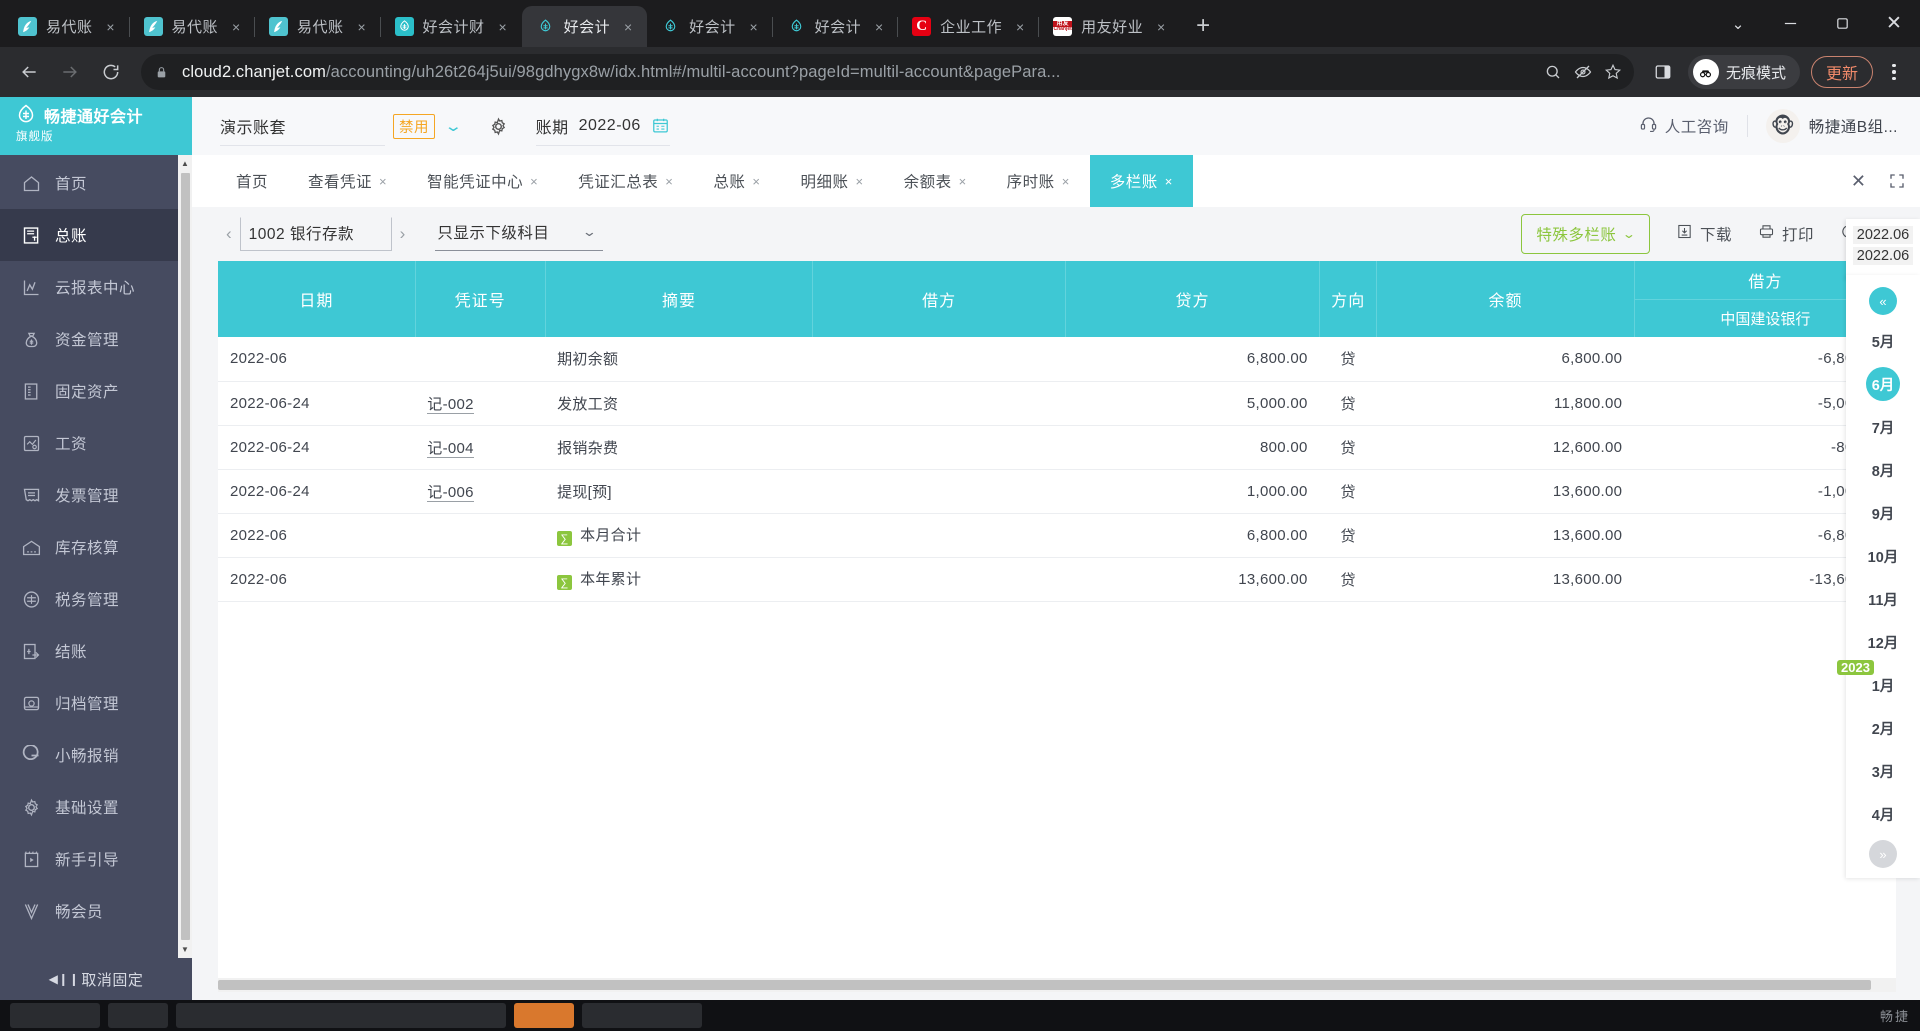  What do you see at coordinates (1841, 72) in the screenshot?
I see `update-button: 更新` at bounding box center [1841, 72].